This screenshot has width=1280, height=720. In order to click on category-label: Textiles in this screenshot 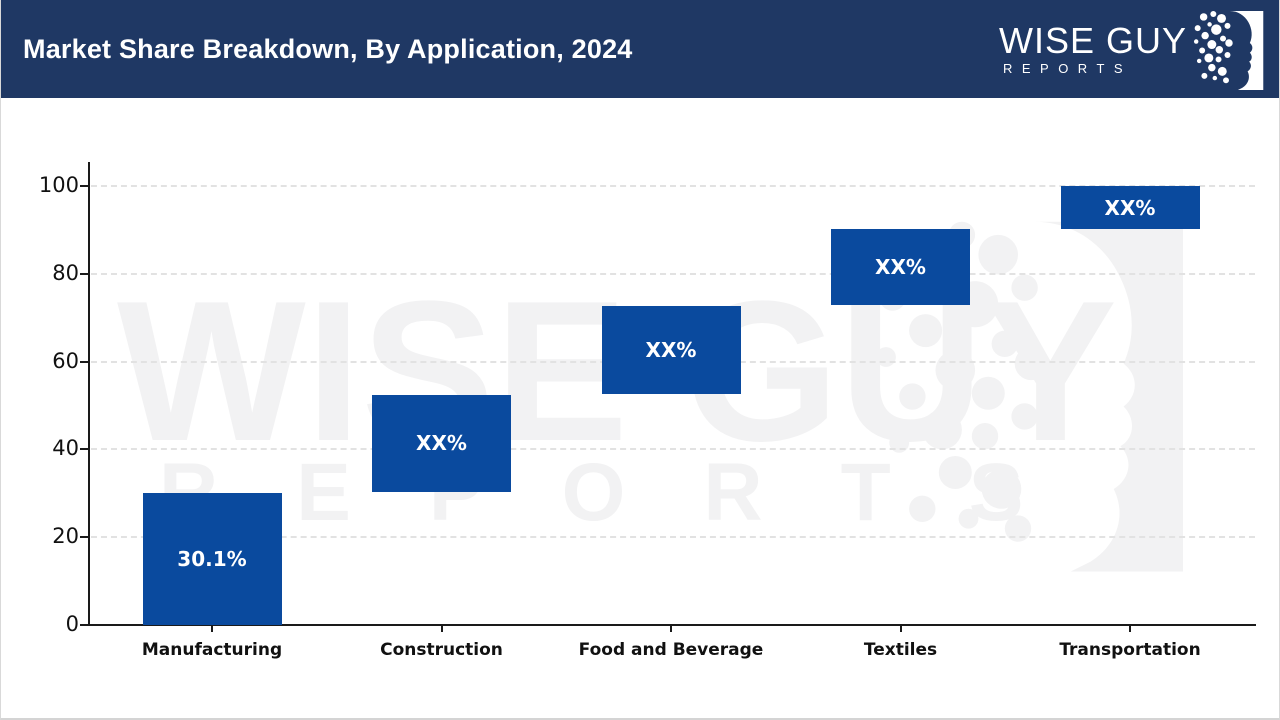, I will do `click(900, 650)`.